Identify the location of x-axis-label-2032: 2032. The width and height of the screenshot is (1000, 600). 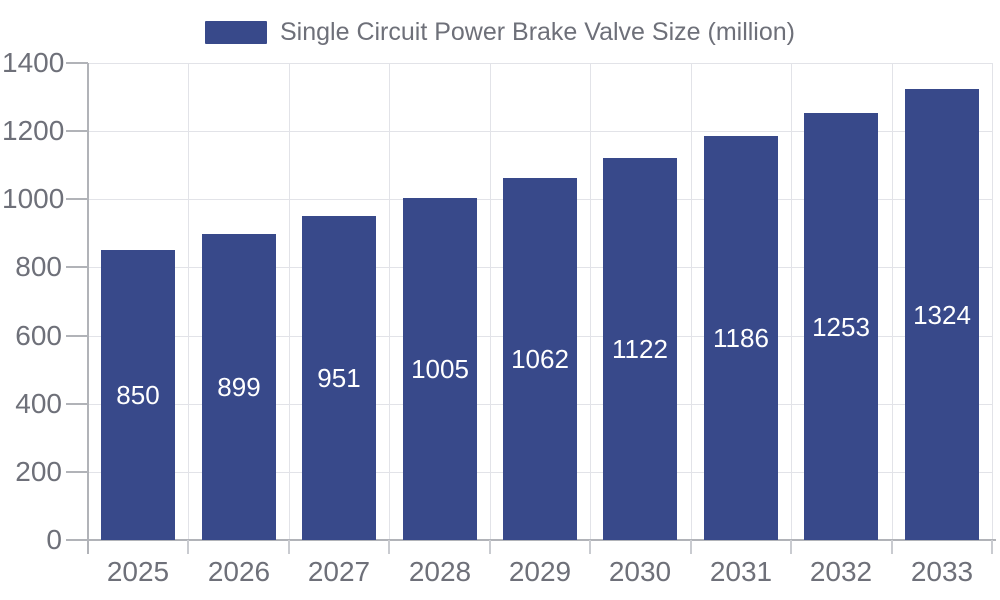
(841, 571).